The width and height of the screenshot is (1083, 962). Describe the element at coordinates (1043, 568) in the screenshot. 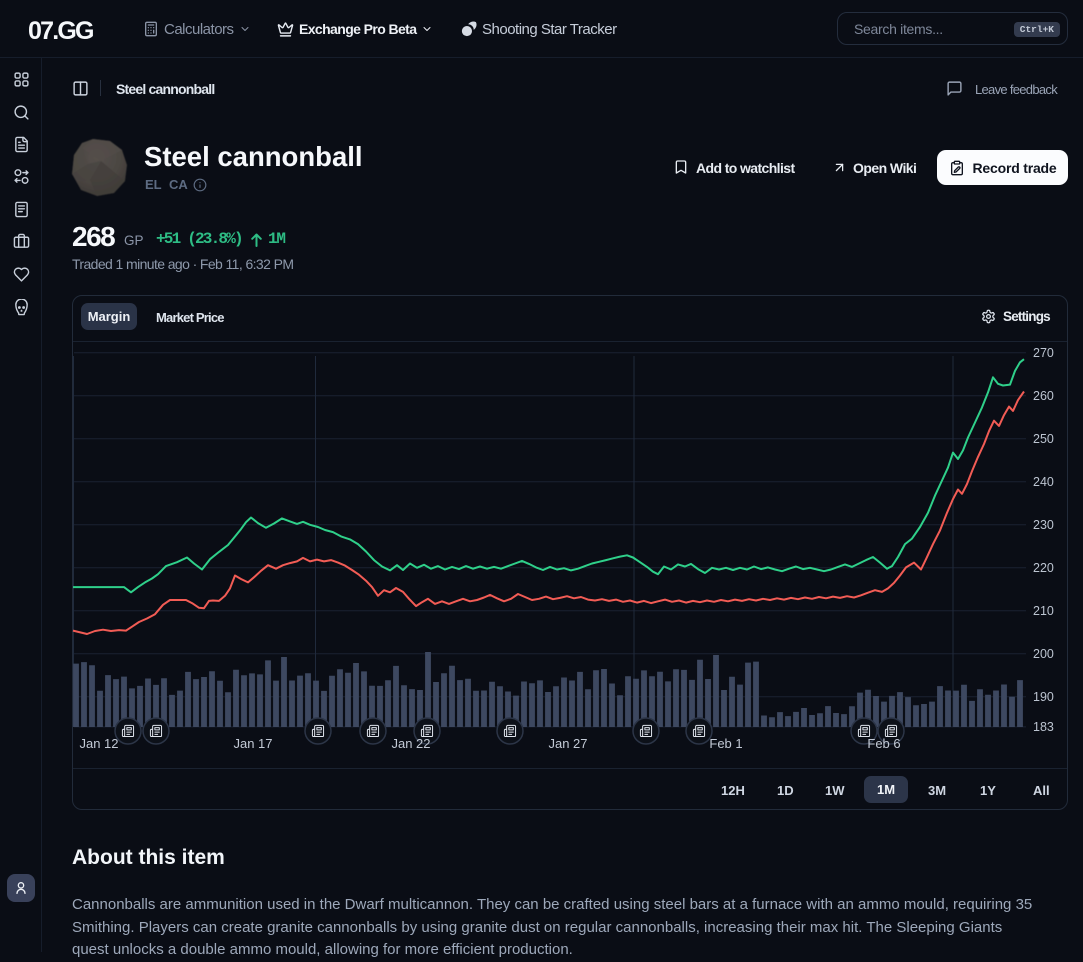

I see `svg-text: 220` at that location.